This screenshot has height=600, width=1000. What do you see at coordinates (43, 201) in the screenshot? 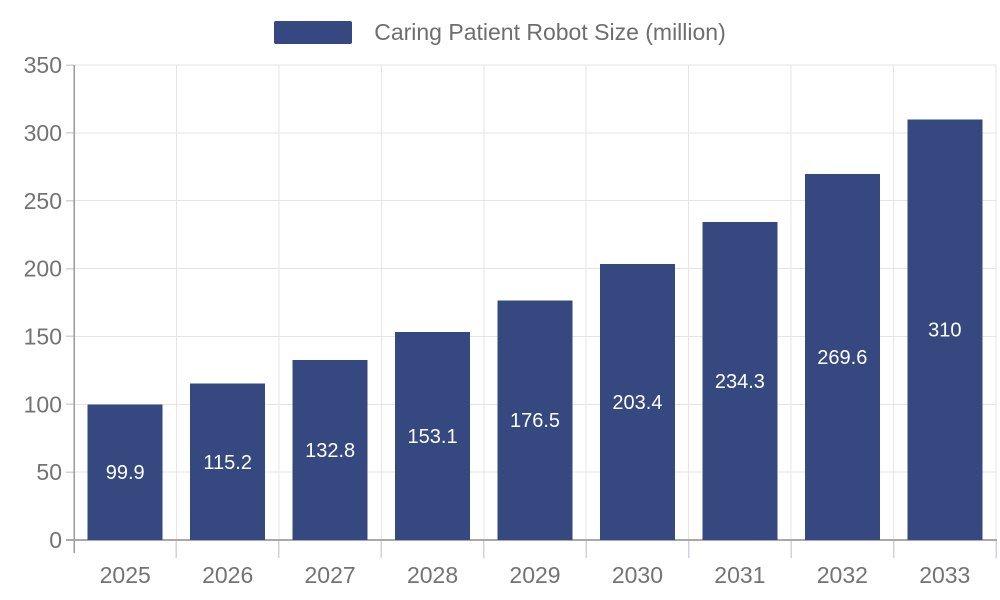
I see `y-axis-tick-label: 250` at bounding box center [43, 201].